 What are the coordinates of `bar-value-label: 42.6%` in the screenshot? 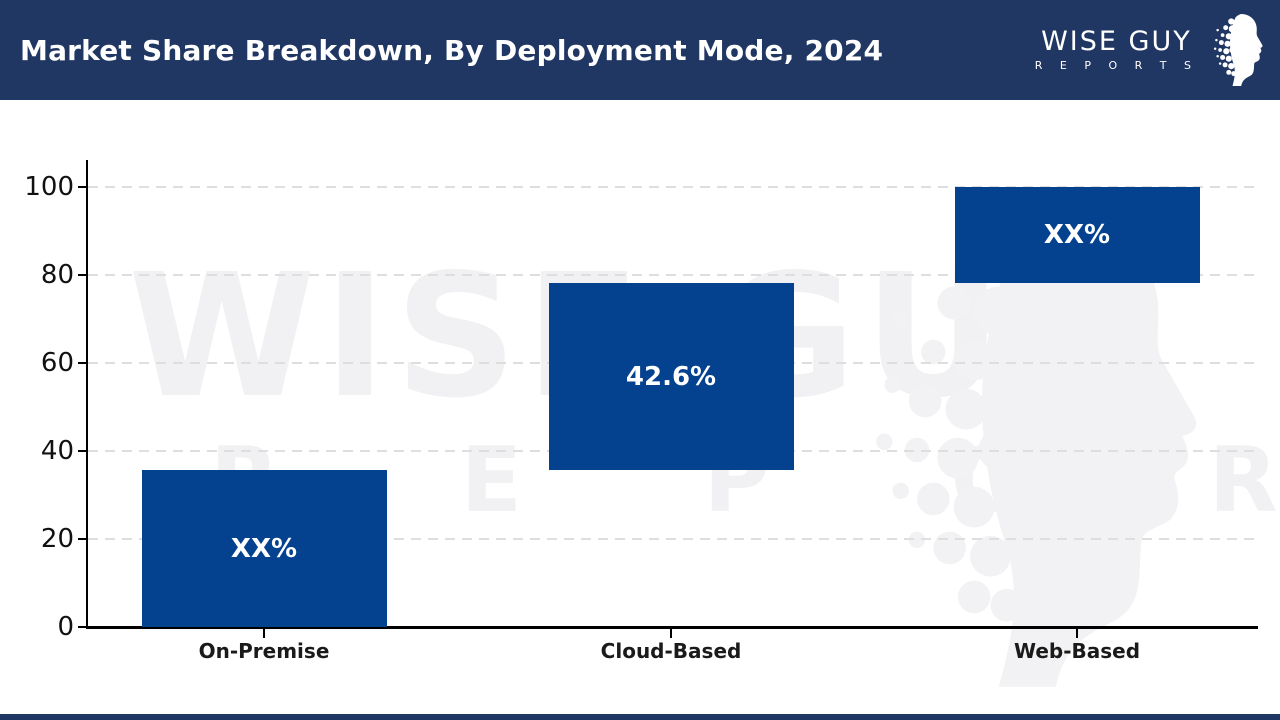 It's located at (671, 376).